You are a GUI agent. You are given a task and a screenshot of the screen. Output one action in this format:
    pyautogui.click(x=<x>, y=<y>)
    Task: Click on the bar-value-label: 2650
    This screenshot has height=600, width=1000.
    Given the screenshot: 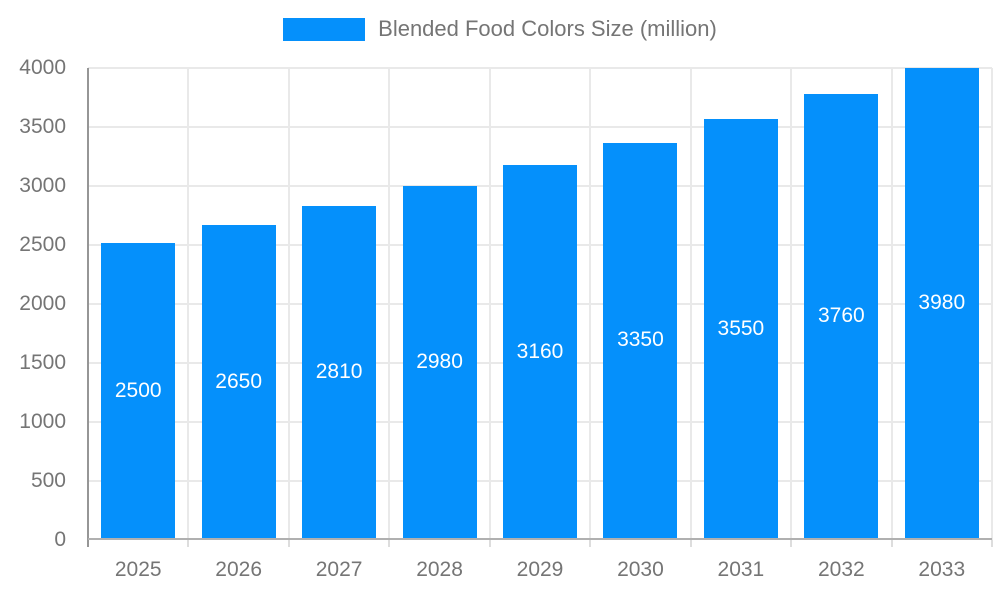 What is the action you would take?
    pyautogui.click(x=239, y=381)
    